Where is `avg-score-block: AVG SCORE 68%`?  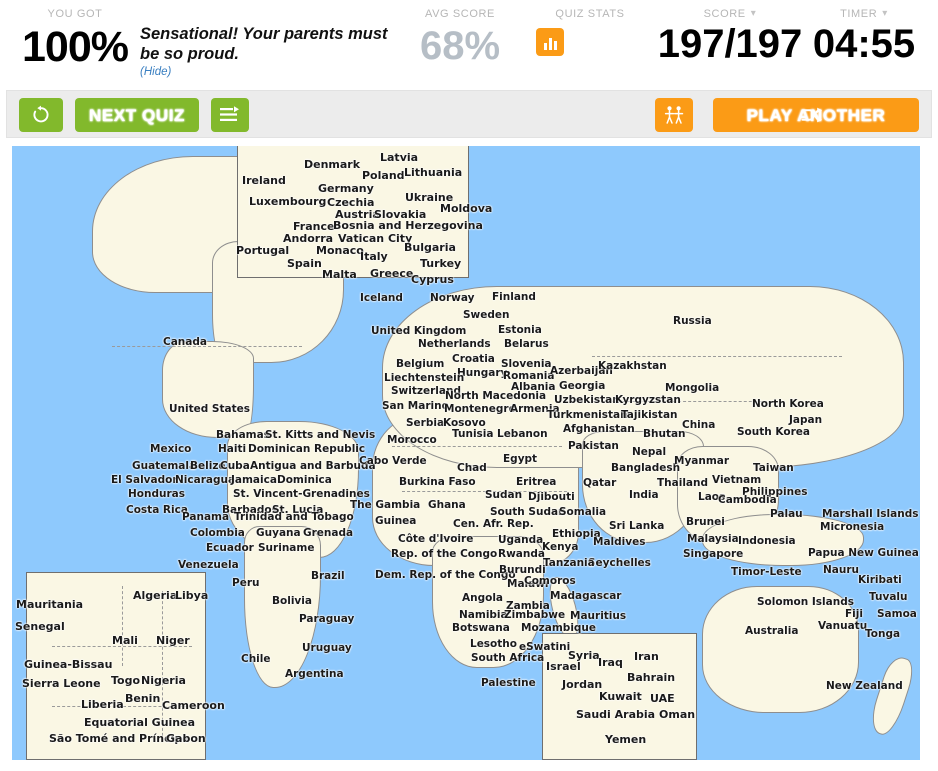 avg-score-block: AVG SCORE 68% is located at coordinates (460, 33).